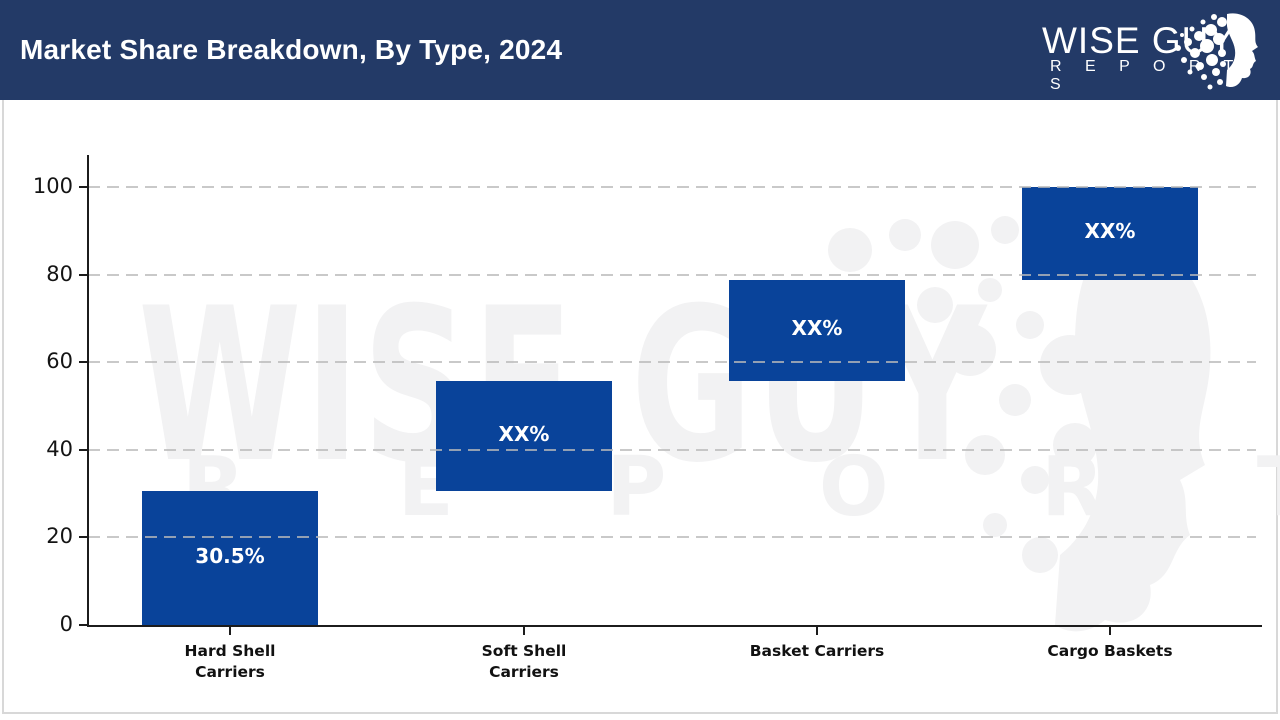 This screenshot has height=720, width=1280. I want to click on y-tick-label: 80, so click(59, 273).